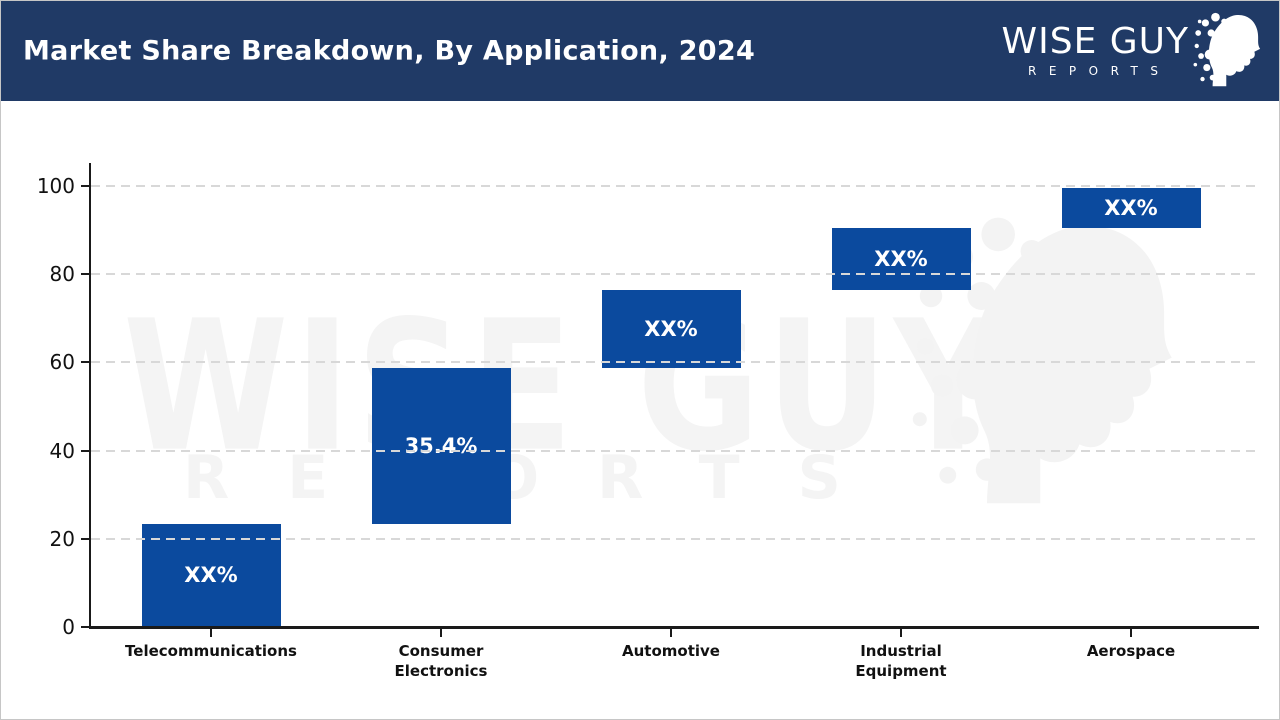 This screenshot has height=720, width=1280. I want to click on bar-aerospace: XX%, so click(1131, 207).